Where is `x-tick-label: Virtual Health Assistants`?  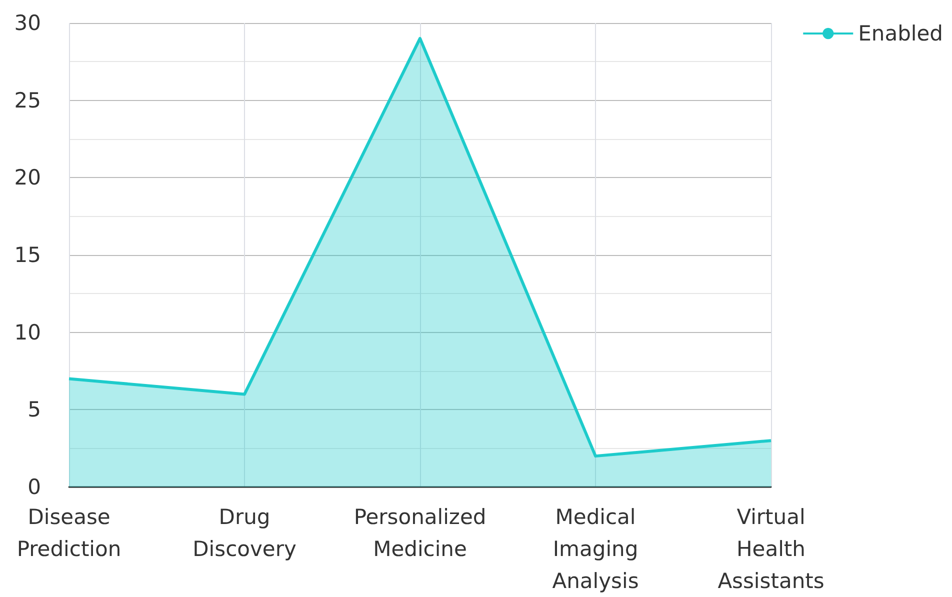 x-tick-label: Virtual Health Assistants is located at coordinates (771, 549).